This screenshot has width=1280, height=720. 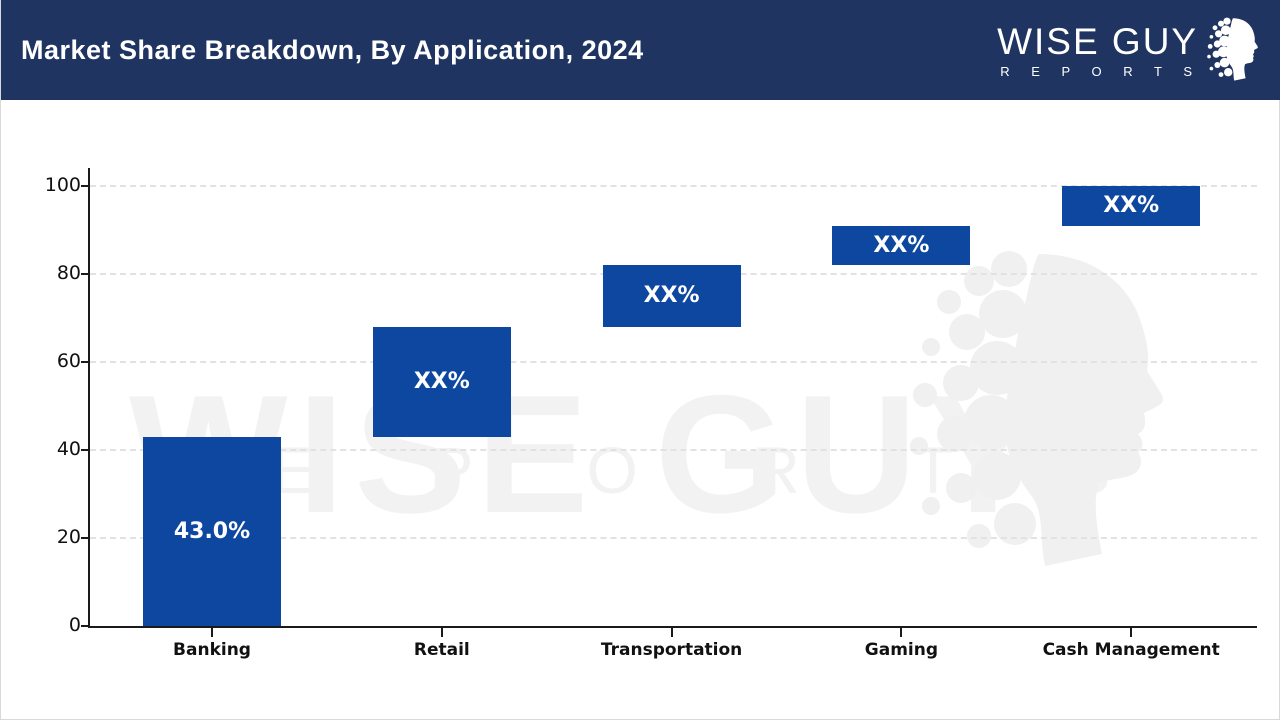 I want to click on bar-gaming: XX%, so click(x=901, y=245).